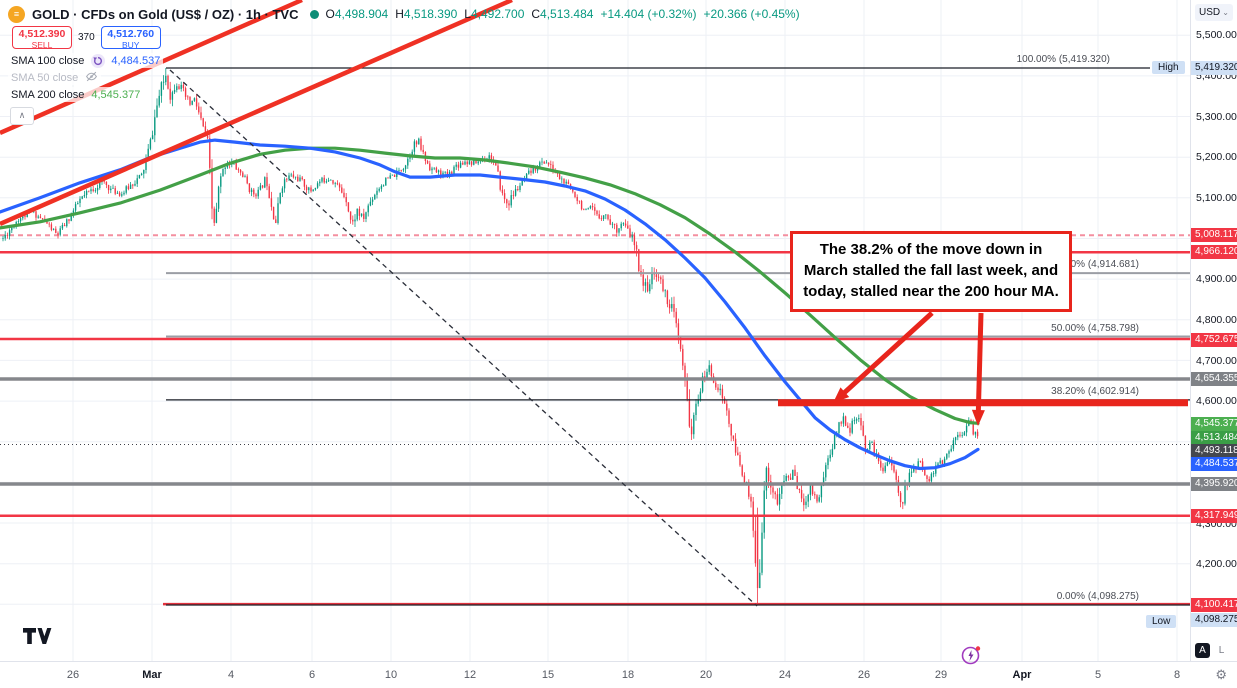 The image size is (1237, 688). Describe the element at coordinates (1214, 379) in the screenshot. I see `price-axis-badge: 4,654.355` at that location.